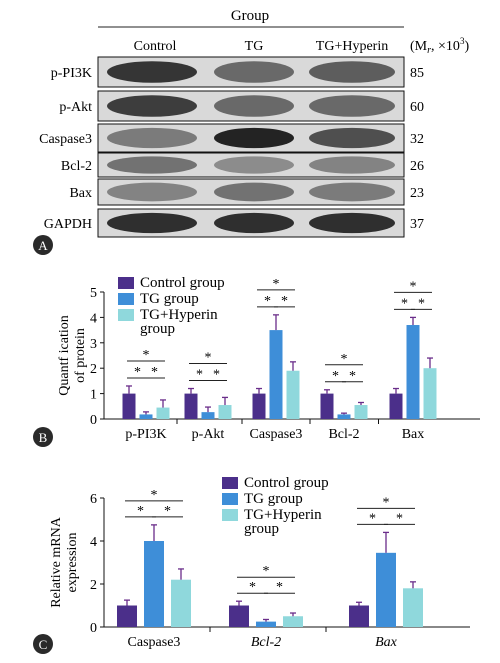 This screenshot has width=500, height=663. What do you see at coordinates (417, 73) in the screenshot?
I see `blot-mw-label: 85` at bounding box center [417, 73].